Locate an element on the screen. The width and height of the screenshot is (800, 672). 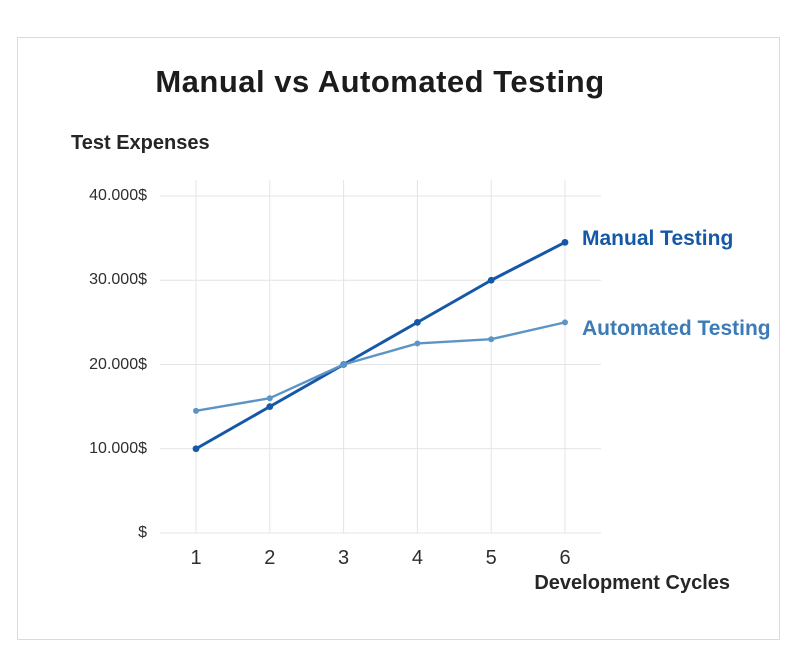
y-tick-label: 40.000$ is located at coordinates (118, 195).